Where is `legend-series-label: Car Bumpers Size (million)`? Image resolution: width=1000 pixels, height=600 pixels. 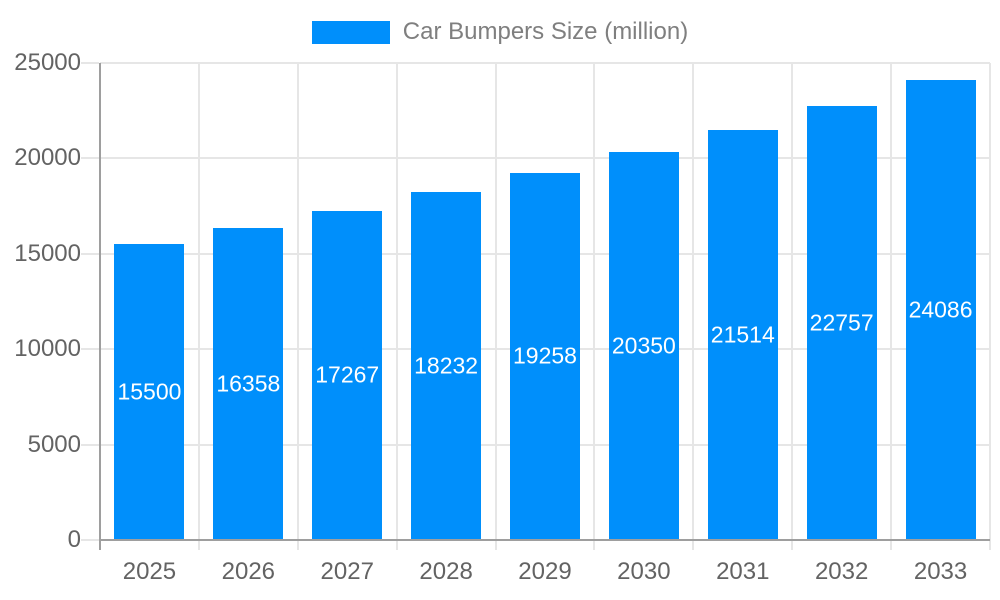 legend-series-label: Car Bumpers Size (million) is located at coordinates (545, 31).